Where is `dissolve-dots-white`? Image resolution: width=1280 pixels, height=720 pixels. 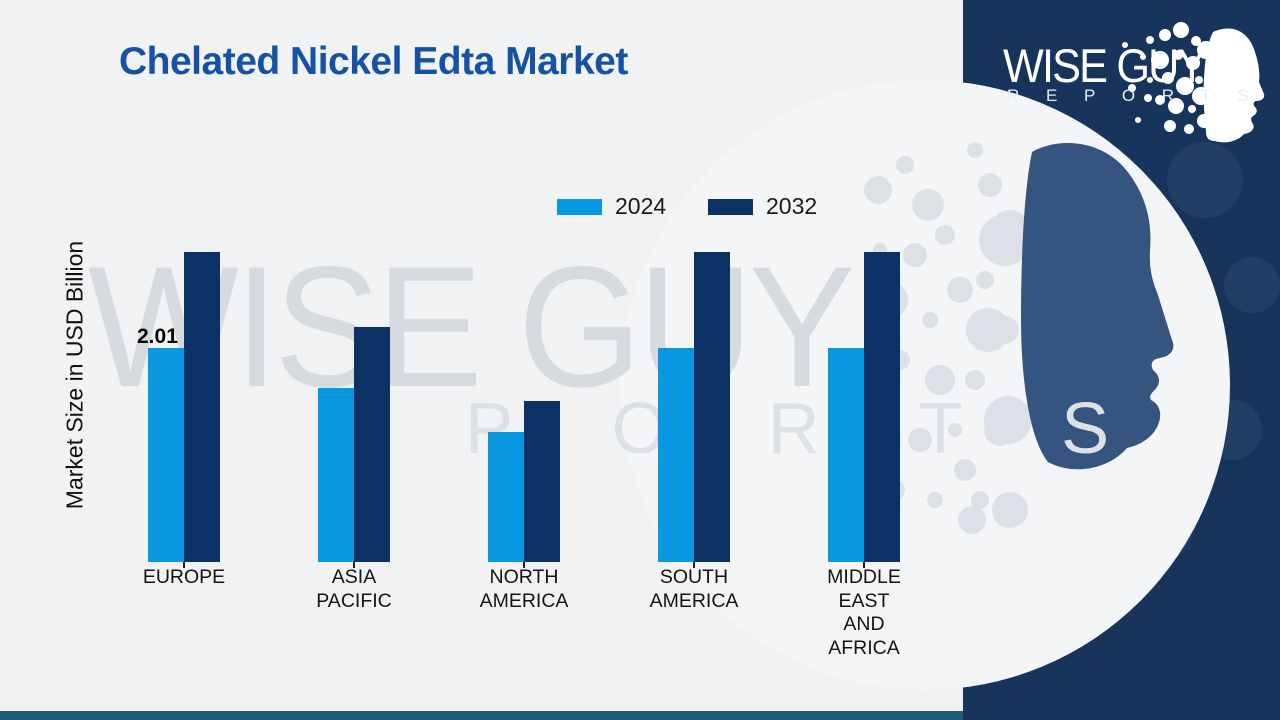 dissolve-dots-white is located at coordinates (1171, 78).